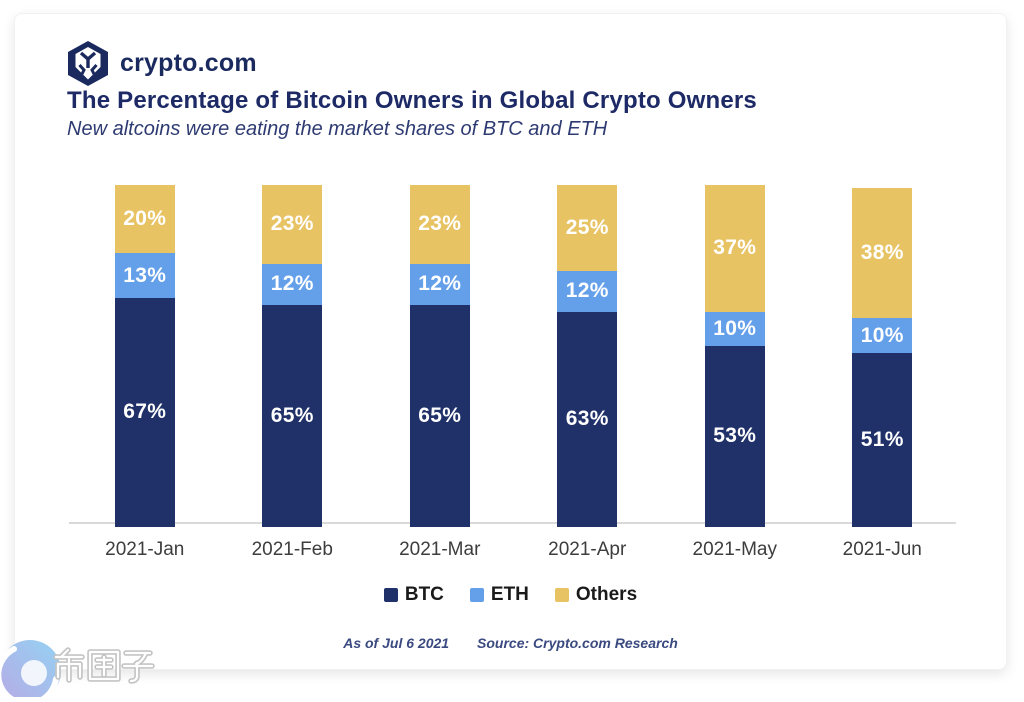 This screenshot has width=1024, height=702. What do you see at coordinates (512, 523) in the screenshot?
I see `x-axis-line` at bounding box center [512, 523].